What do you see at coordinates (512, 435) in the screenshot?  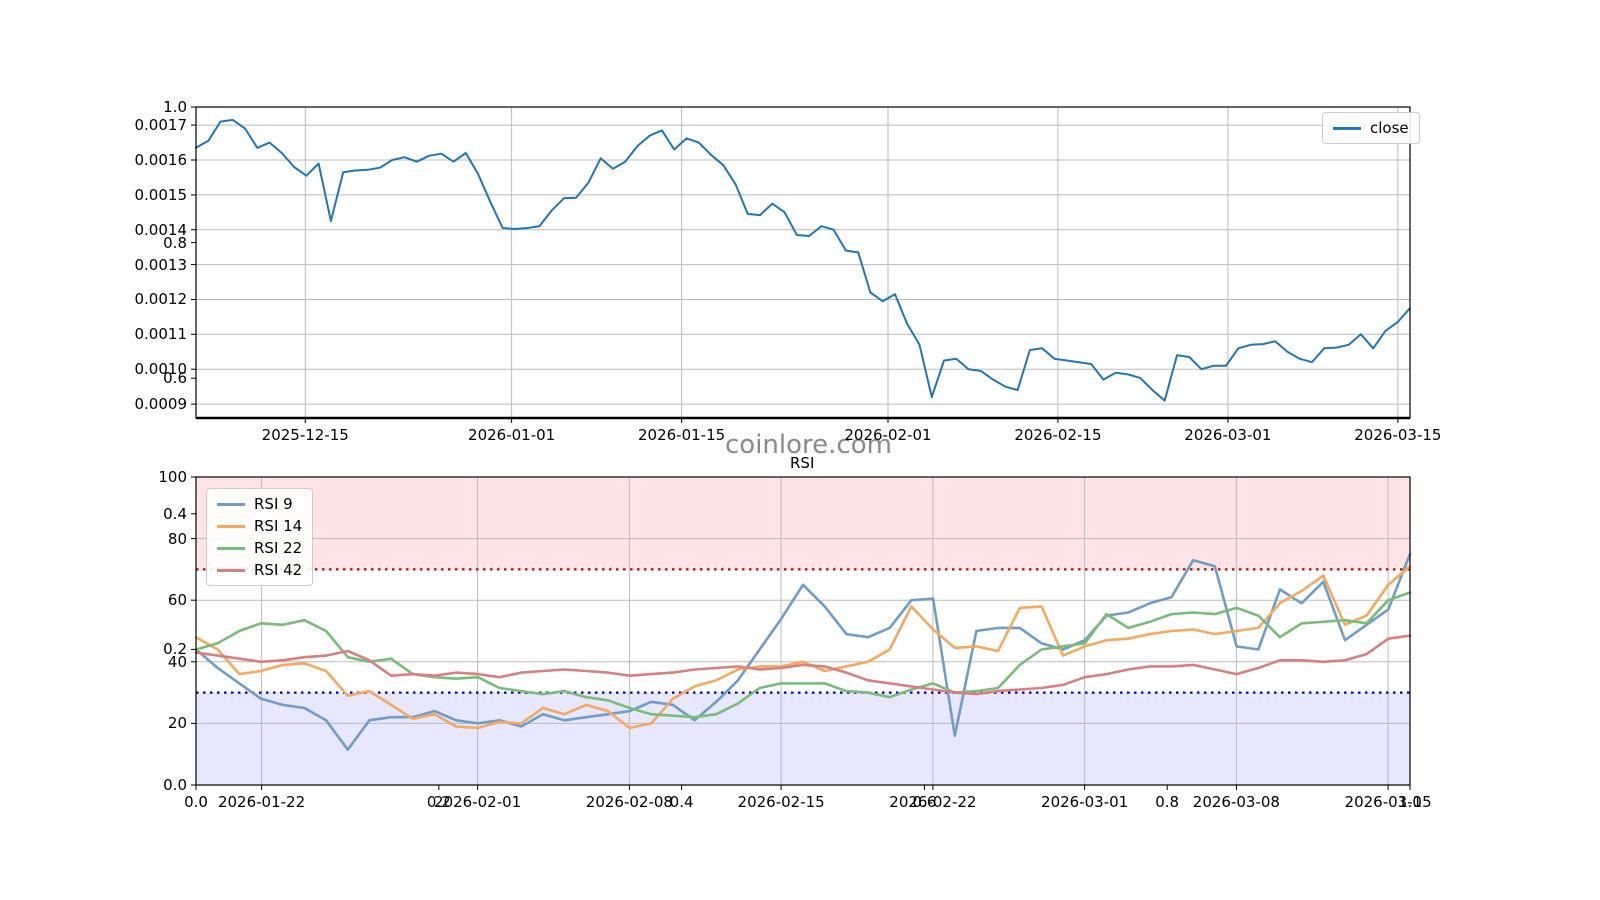 I see `price-x-tick-label: 2026-01-01` at bounding box center [512, 435].